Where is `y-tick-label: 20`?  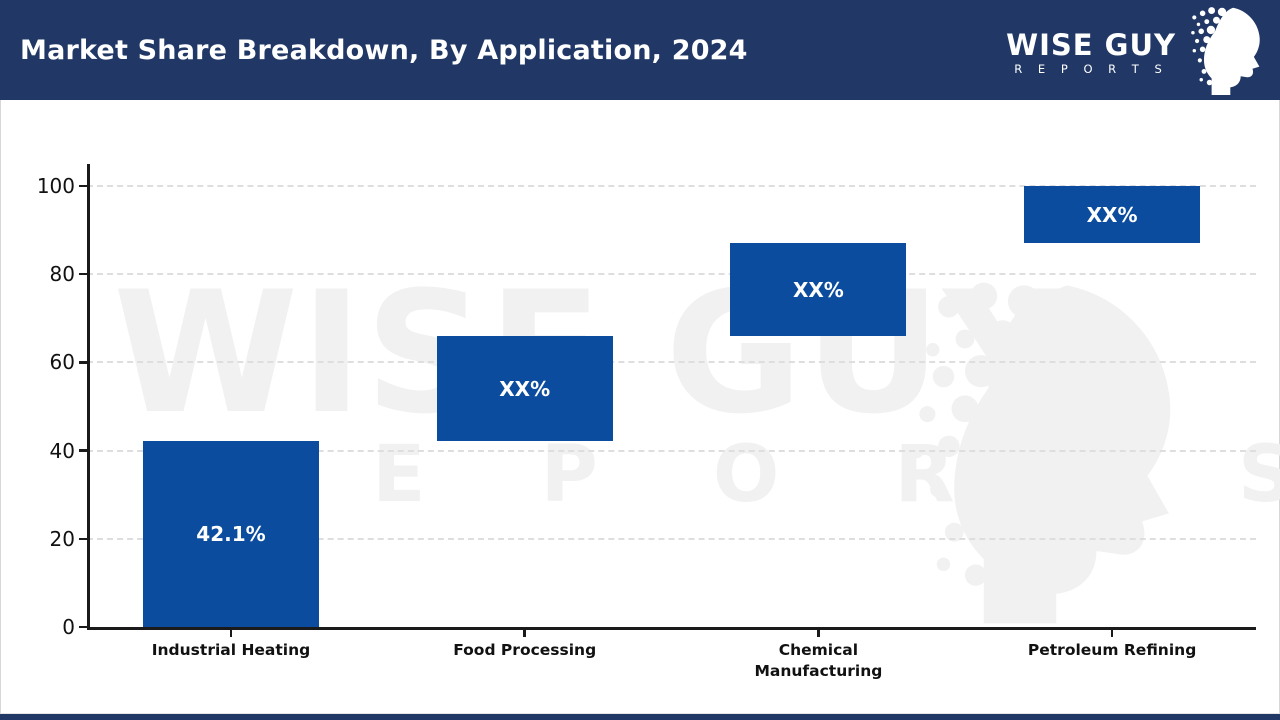 y-tick-label: 20 is located at coordinates (62, 538).